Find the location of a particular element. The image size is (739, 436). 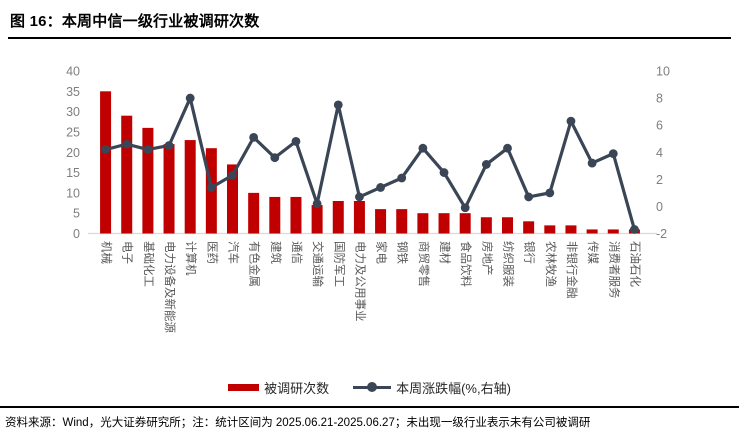

left-axis-tick: 25 is located at coordinates (73, 132).